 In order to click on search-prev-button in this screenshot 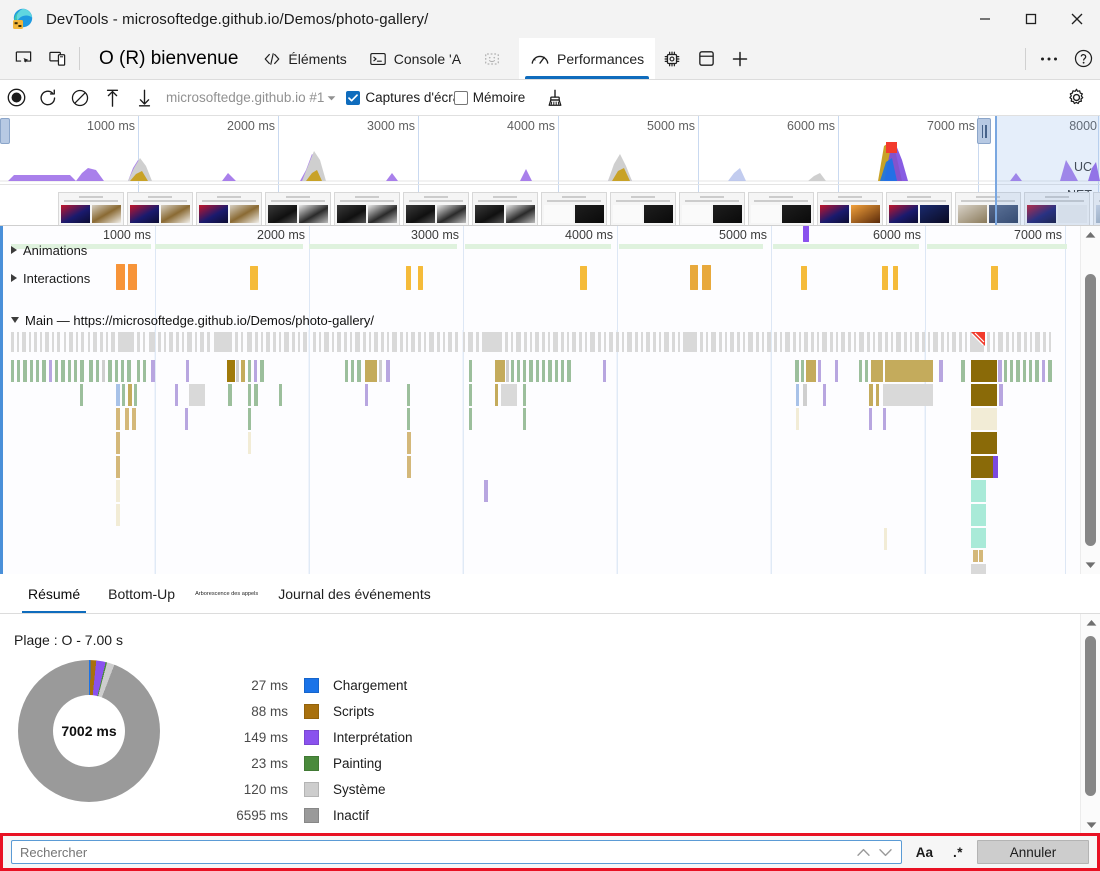, I will do `click(864, 852)`.